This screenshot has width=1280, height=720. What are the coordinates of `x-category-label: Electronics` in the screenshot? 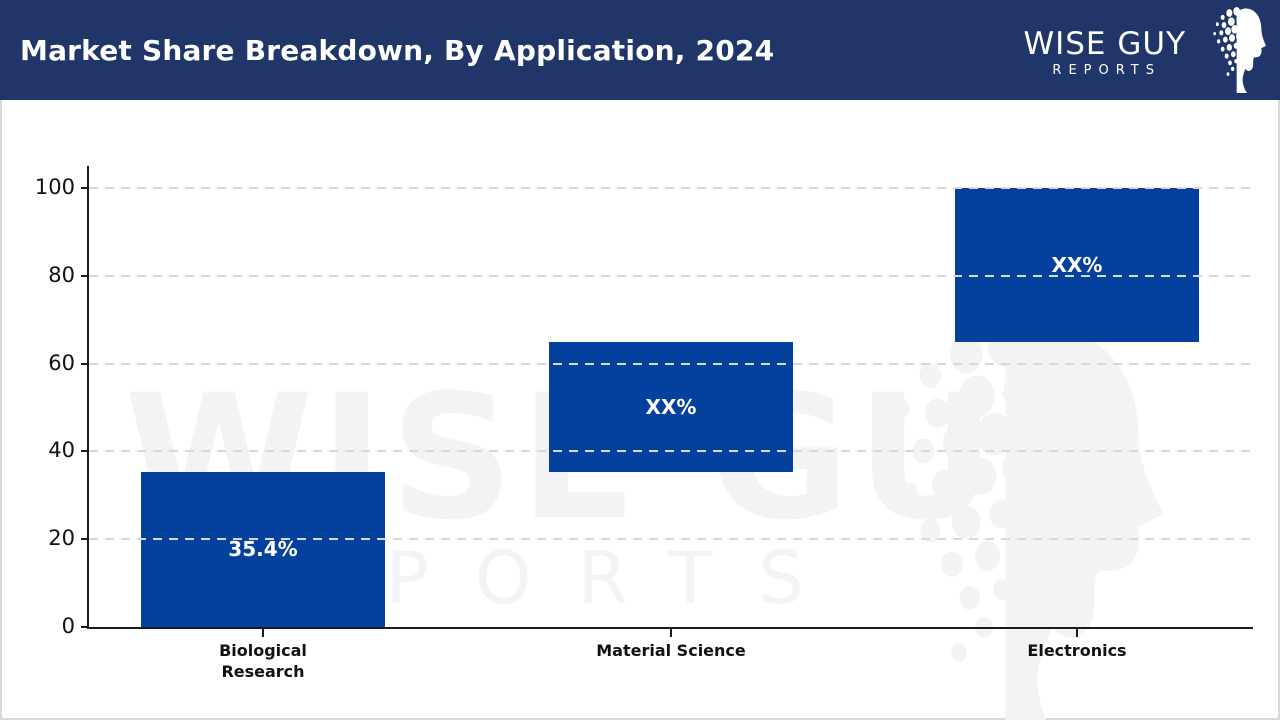 It's located at (1077, 650).